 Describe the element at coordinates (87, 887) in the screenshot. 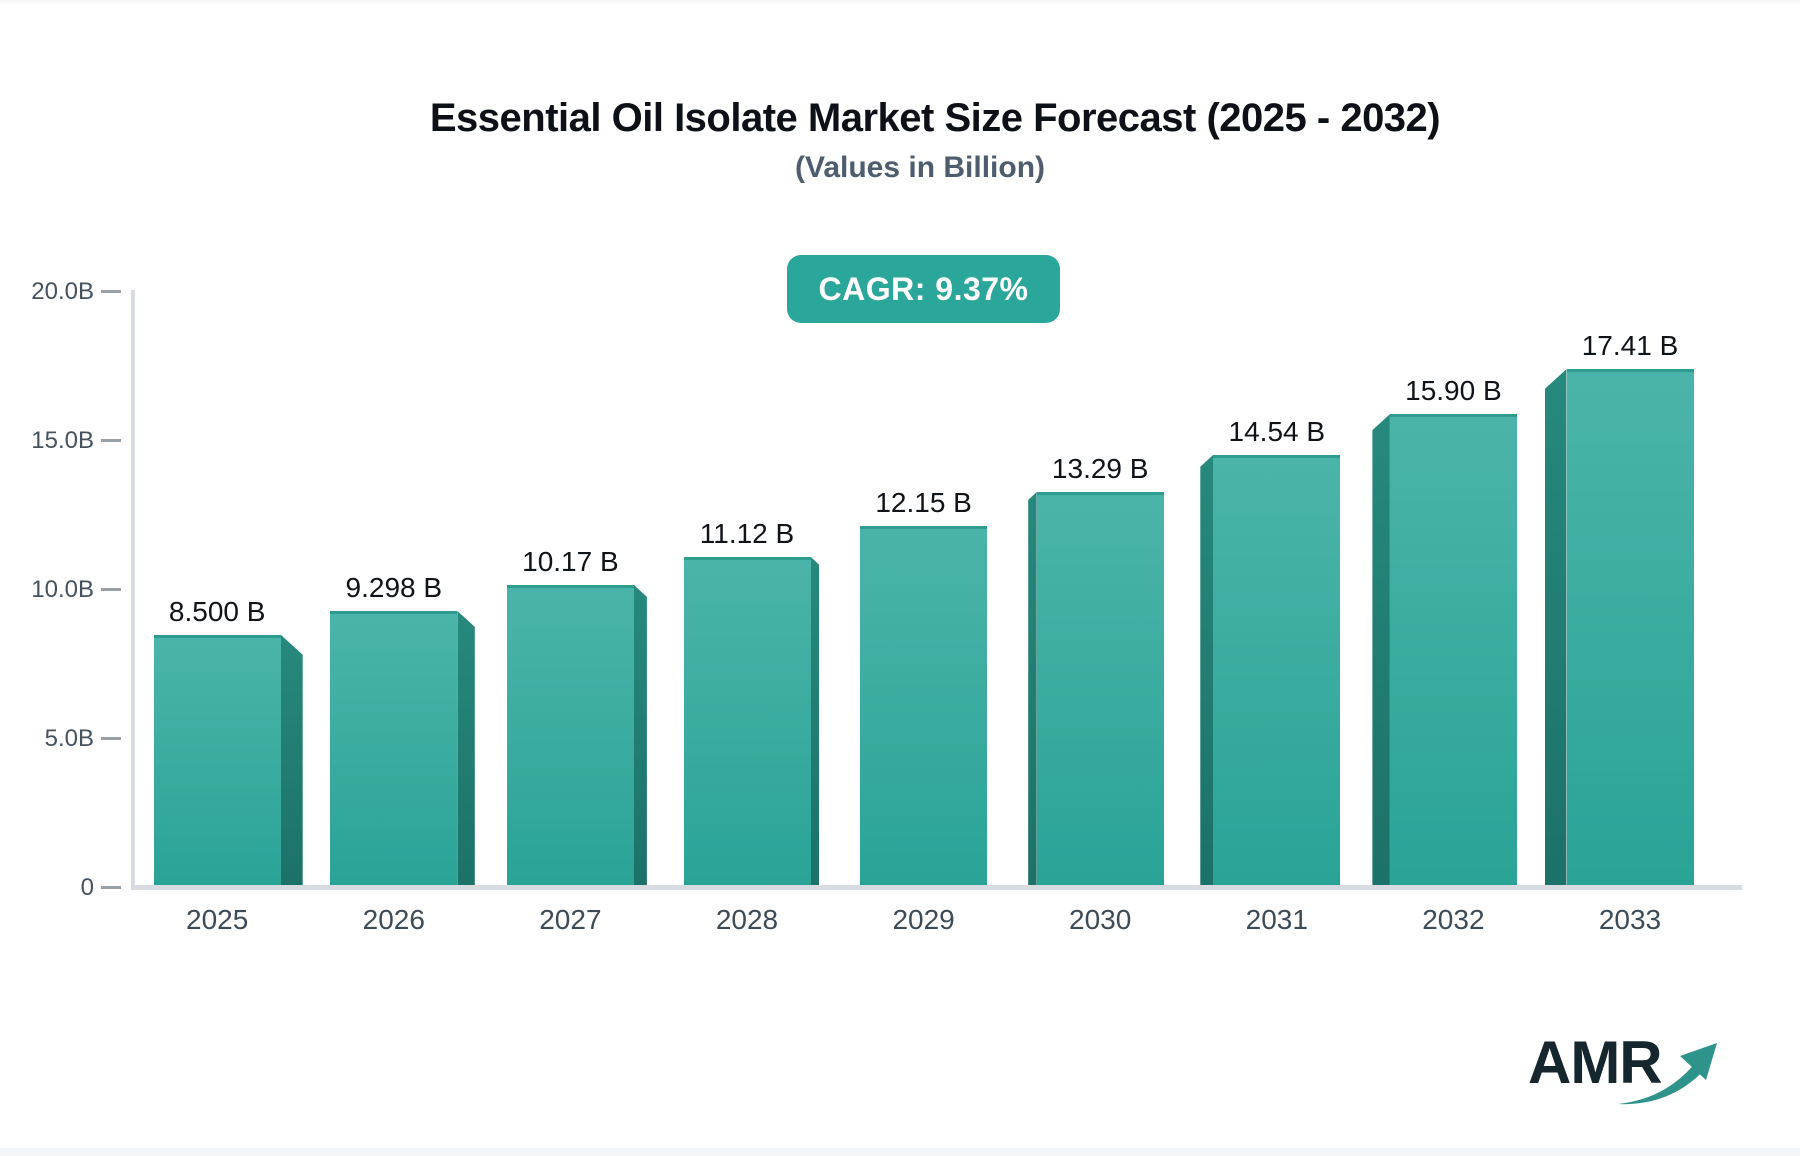

I see `y-axis-label: 0` at that location.